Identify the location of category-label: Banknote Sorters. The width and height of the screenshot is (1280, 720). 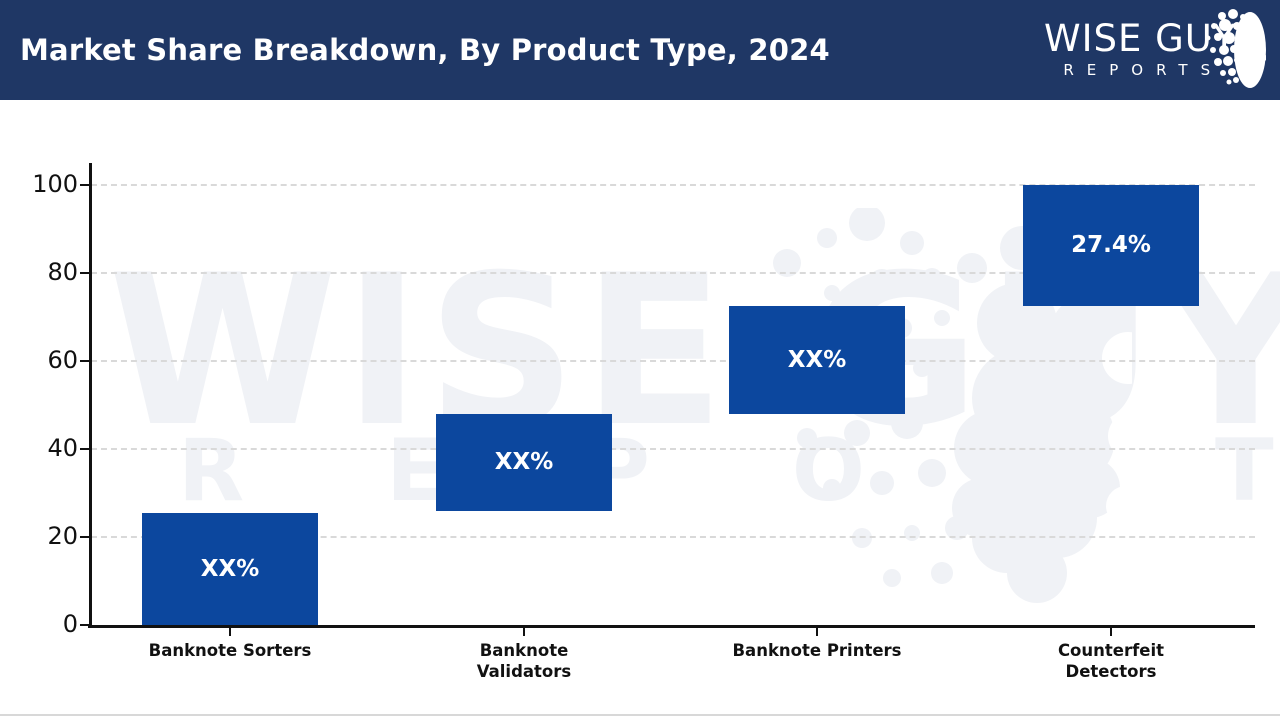
(230, 650).